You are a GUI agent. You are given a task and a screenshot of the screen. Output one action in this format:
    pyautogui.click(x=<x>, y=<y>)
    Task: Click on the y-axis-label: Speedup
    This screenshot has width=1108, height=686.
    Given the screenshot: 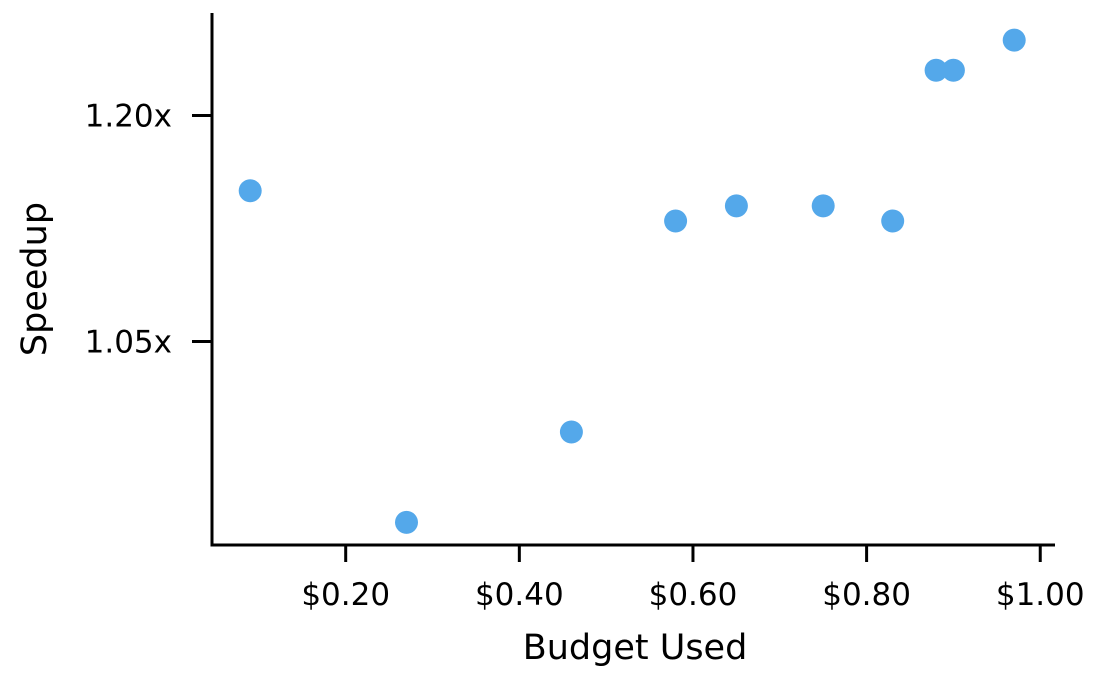 What is the action you would take?
    pyautogui.click(x=35, y=279)
    